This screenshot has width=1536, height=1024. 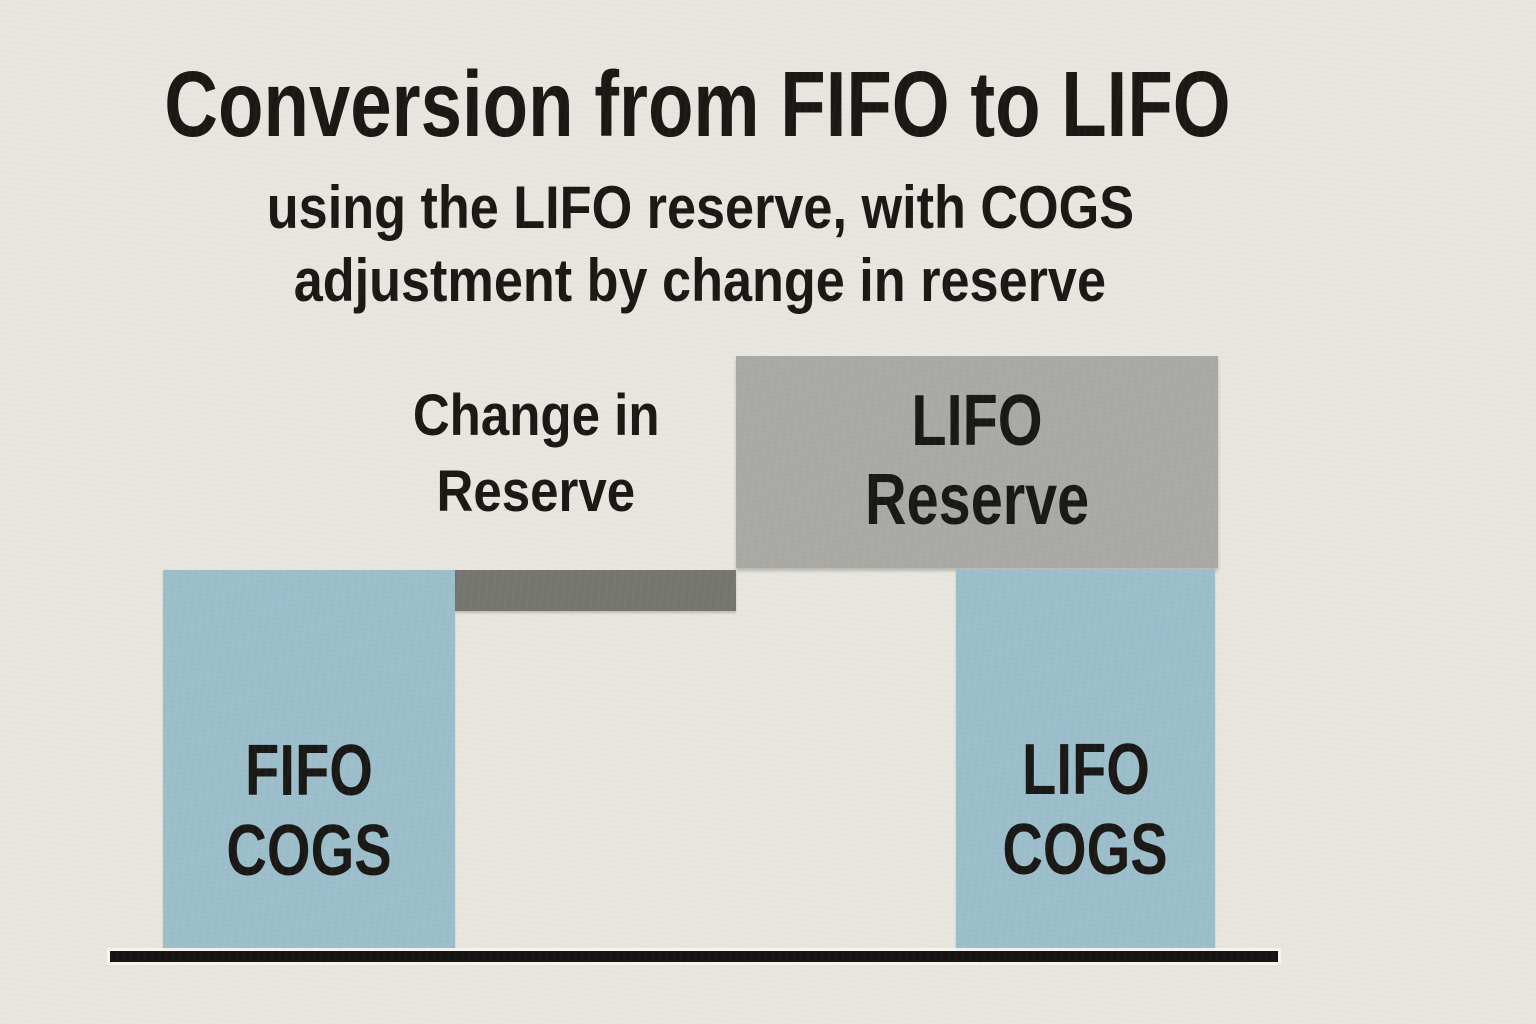 I want to click on fifo-cogs-label: FIFO COGS, so click(x=309, y=811).